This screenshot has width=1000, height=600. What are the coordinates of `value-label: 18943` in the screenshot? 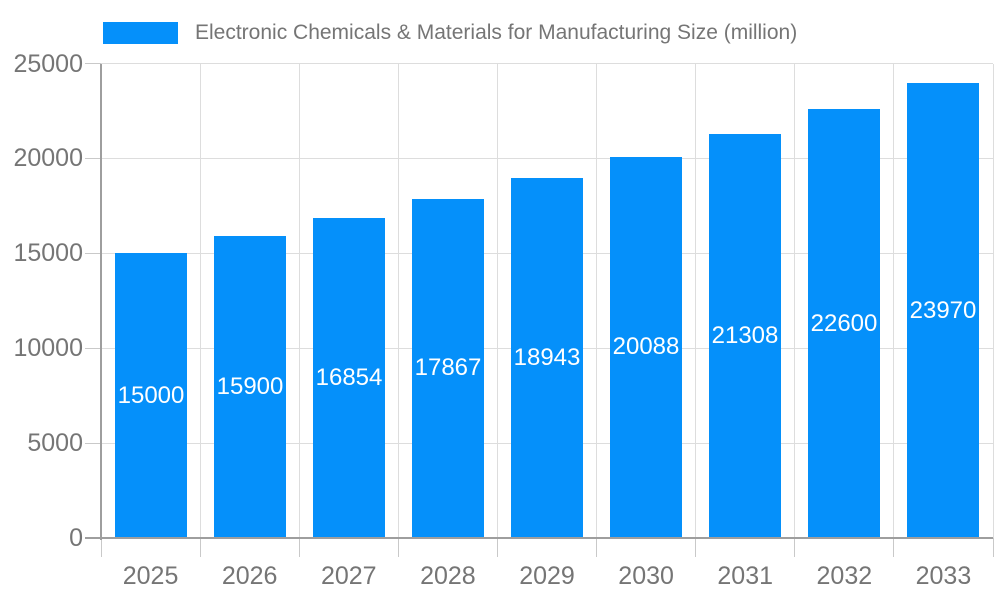 It's located at (547, 358).